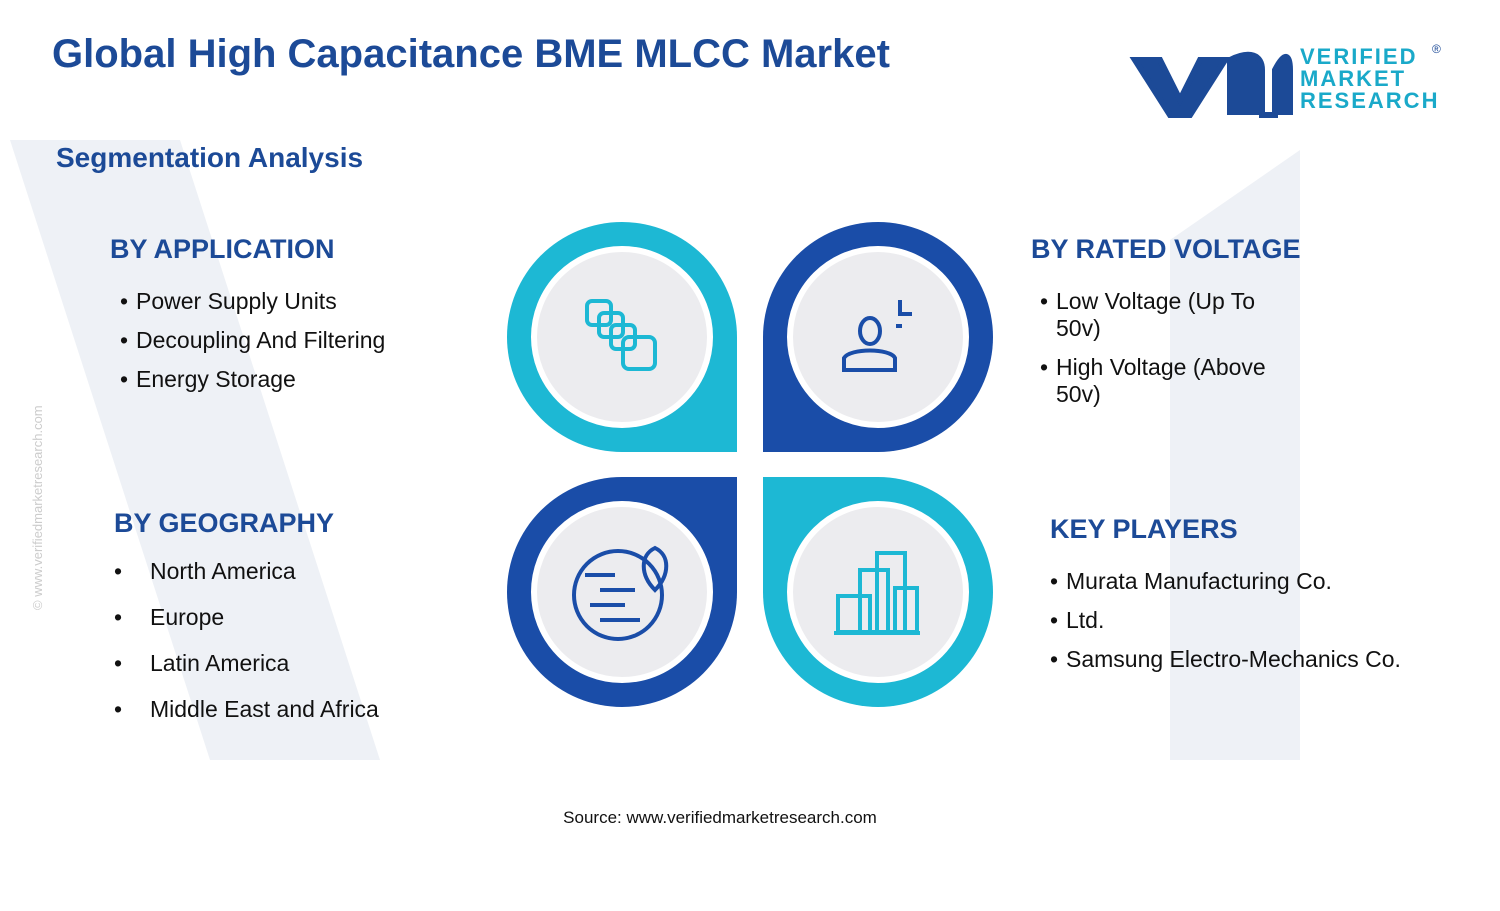  I want to click on segment-item: North America, so click(284, 571).